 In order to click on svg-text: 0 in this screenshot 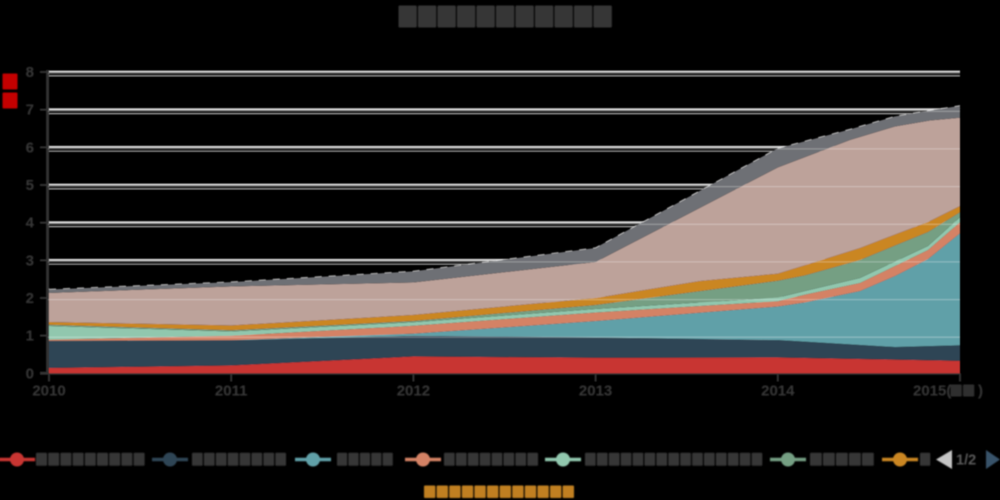, I will do `click(30, 373)`.